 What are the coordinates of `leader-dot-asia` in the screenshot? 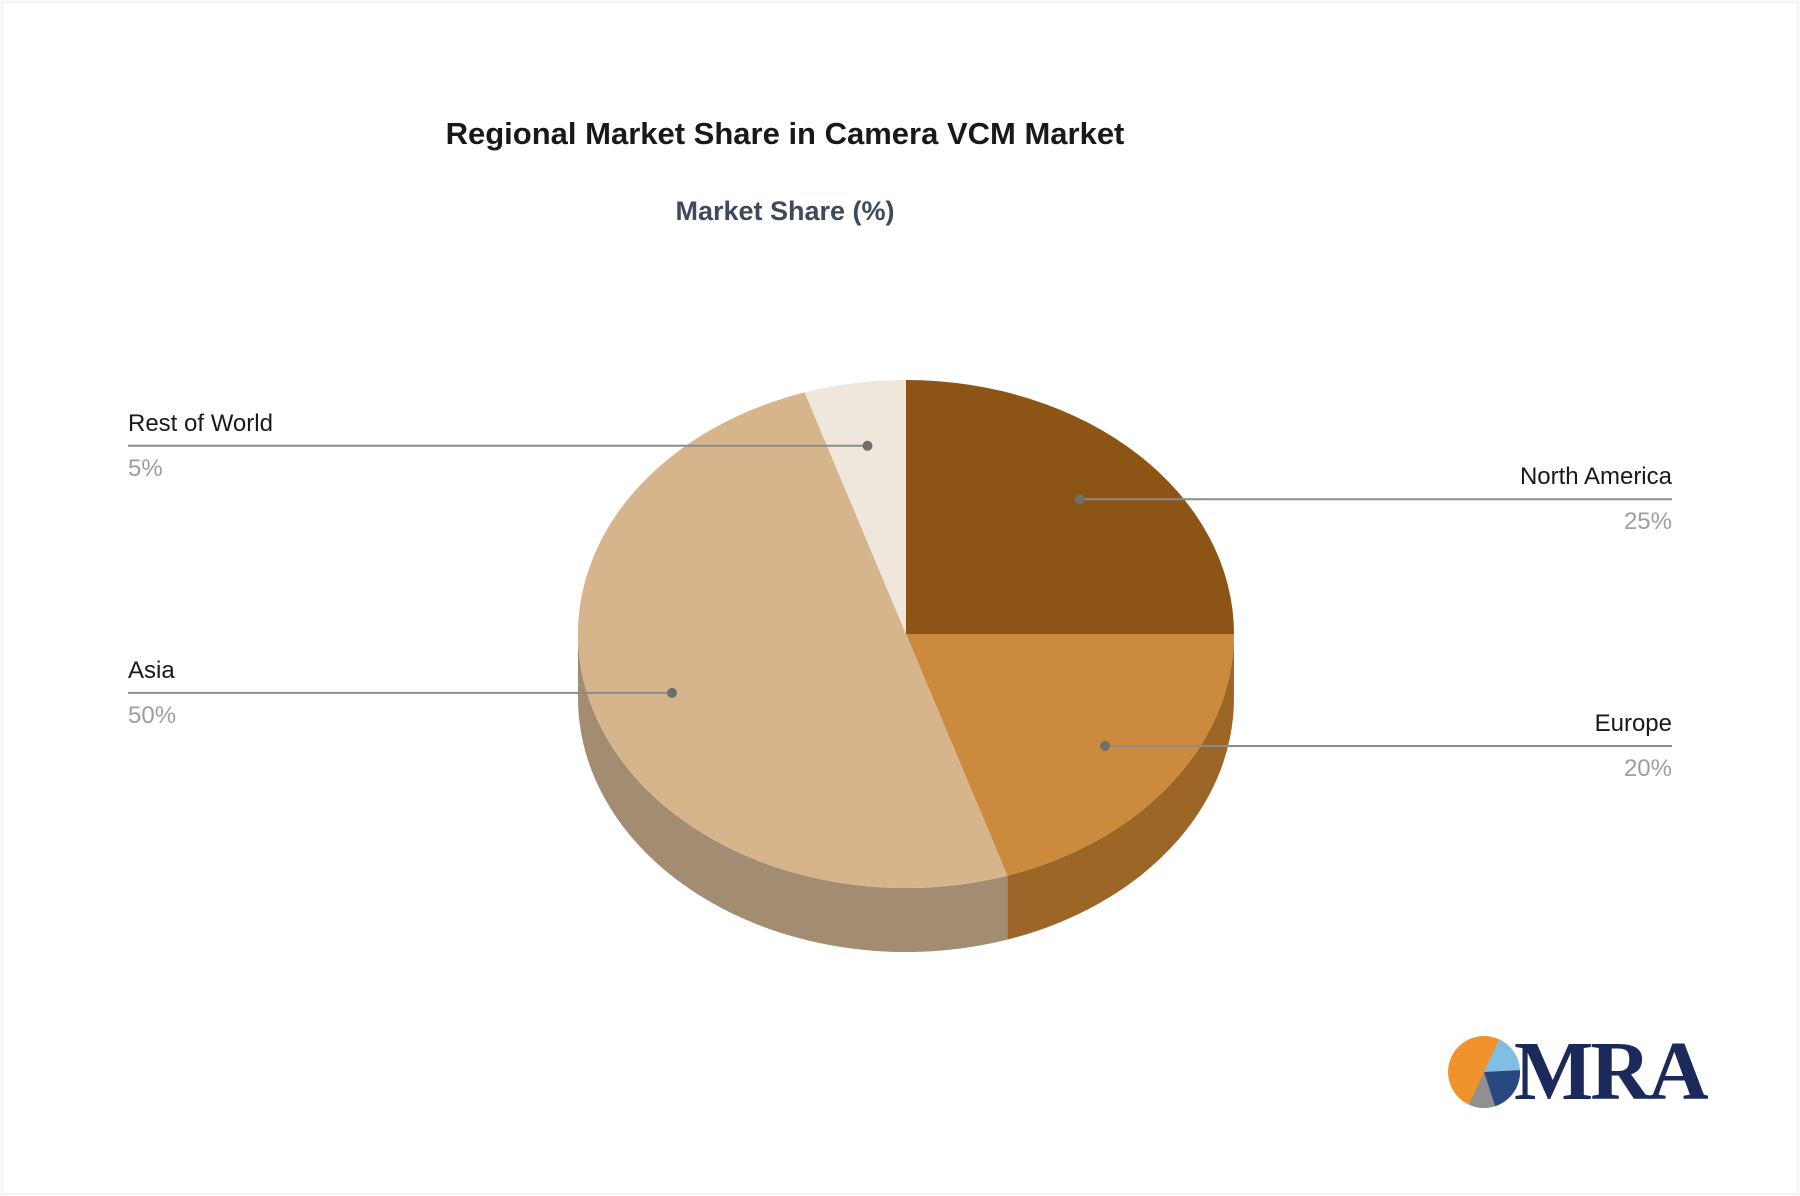 It's located at (672, 692).